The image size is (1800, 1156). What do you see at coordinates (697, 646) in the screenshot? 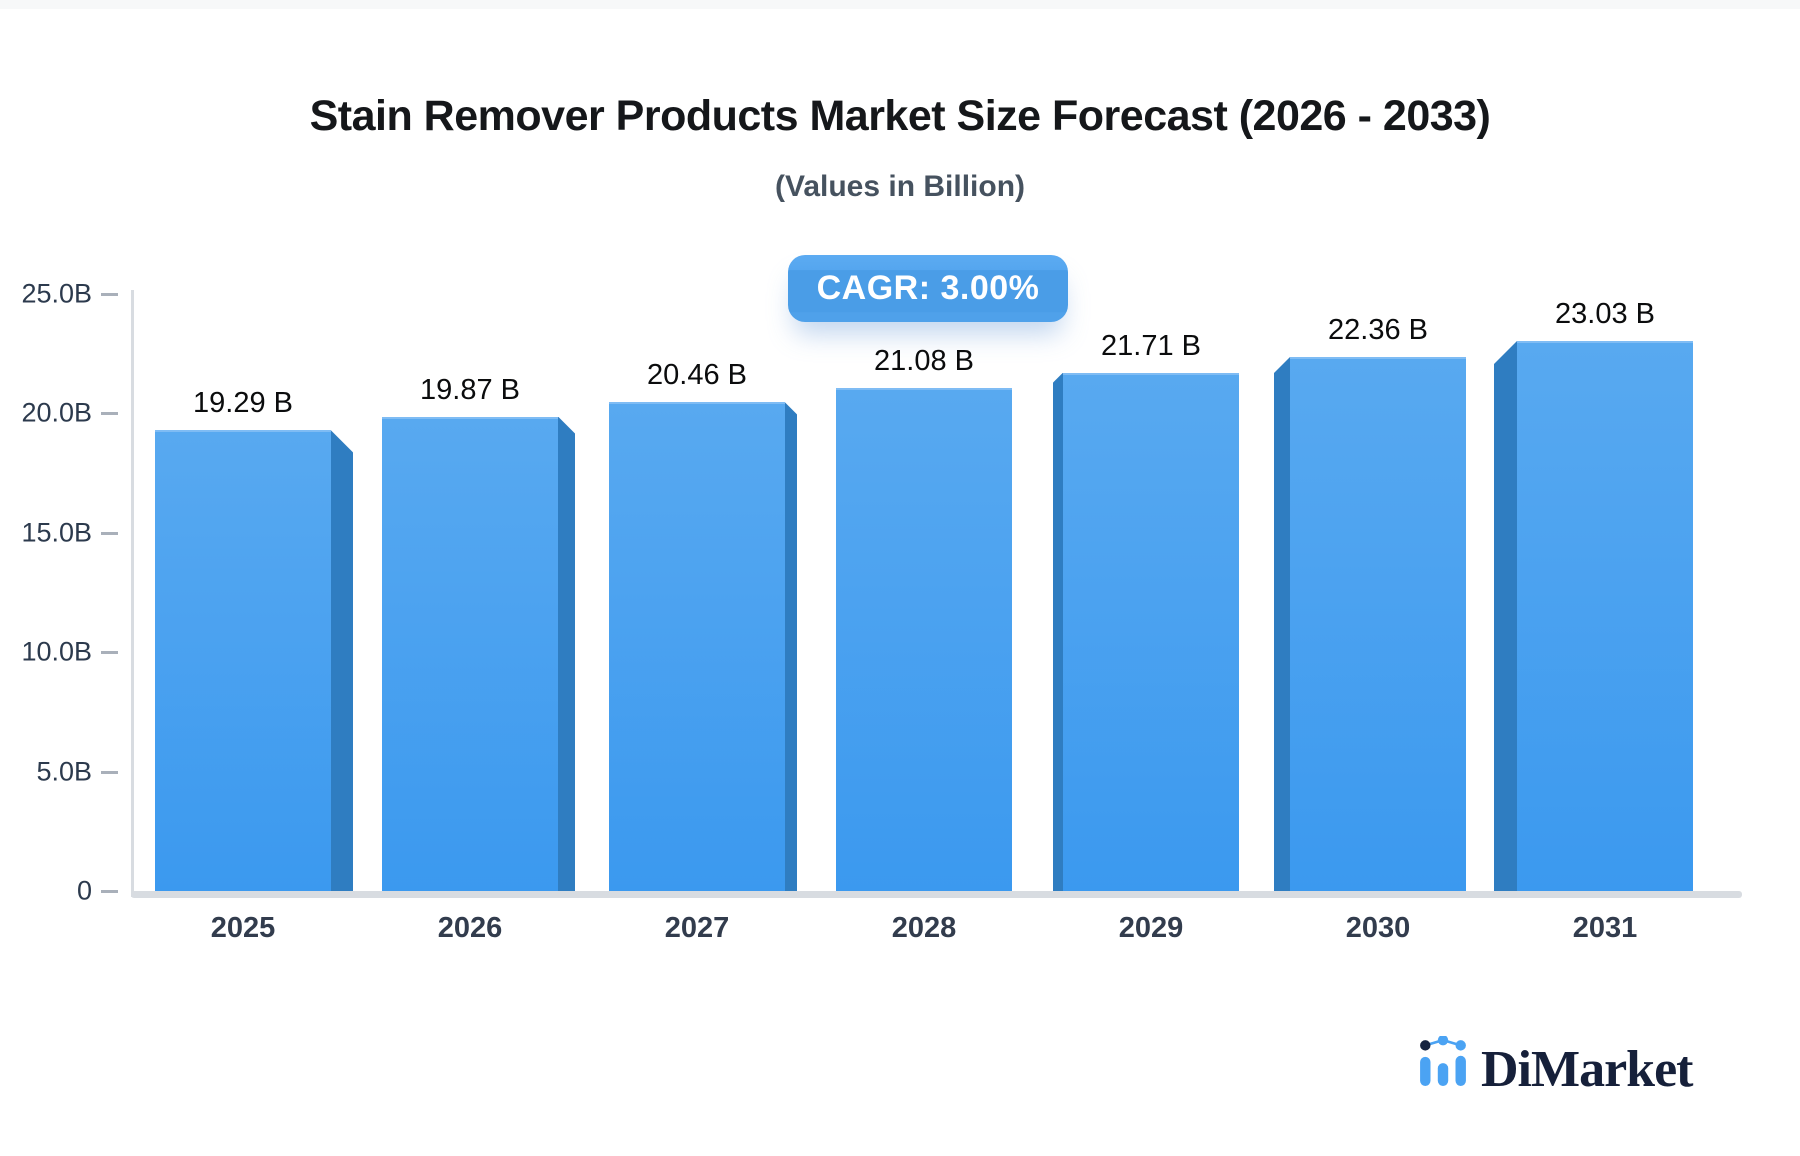
I see `bar-2027` at bounding box center [697, 646].